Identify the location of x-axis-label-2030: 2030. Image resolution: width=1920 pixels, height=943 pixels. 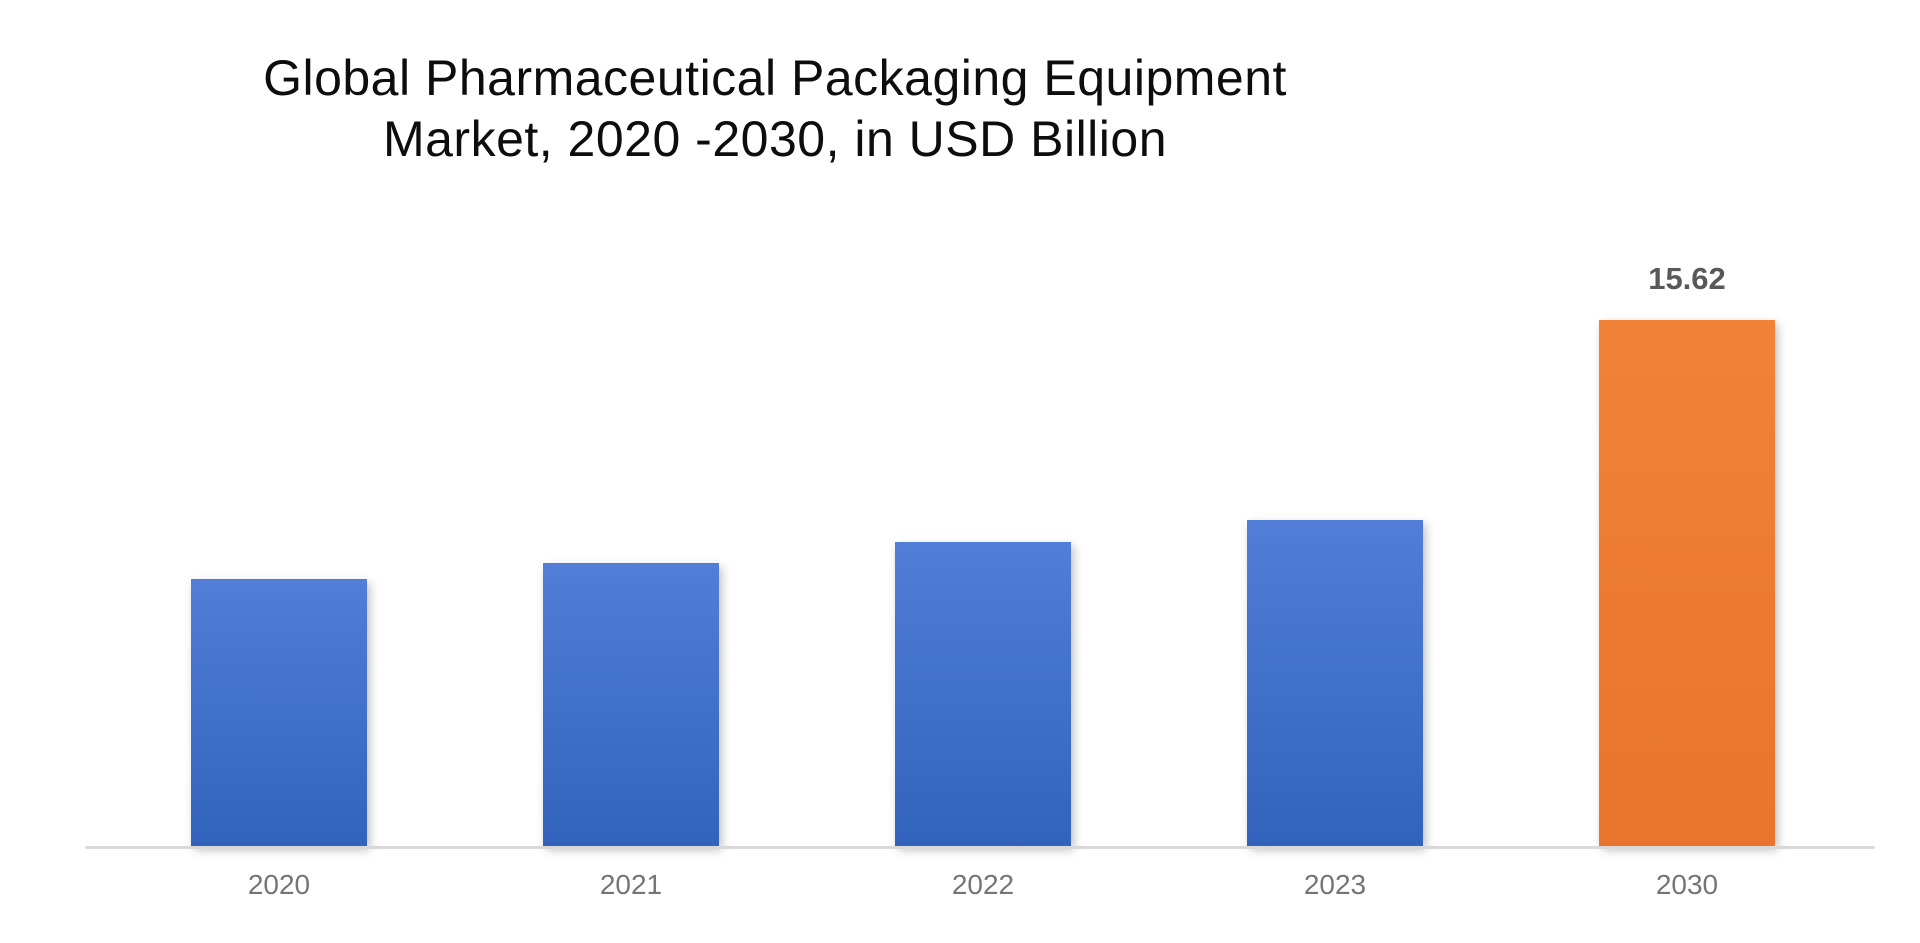
(1687, 884).